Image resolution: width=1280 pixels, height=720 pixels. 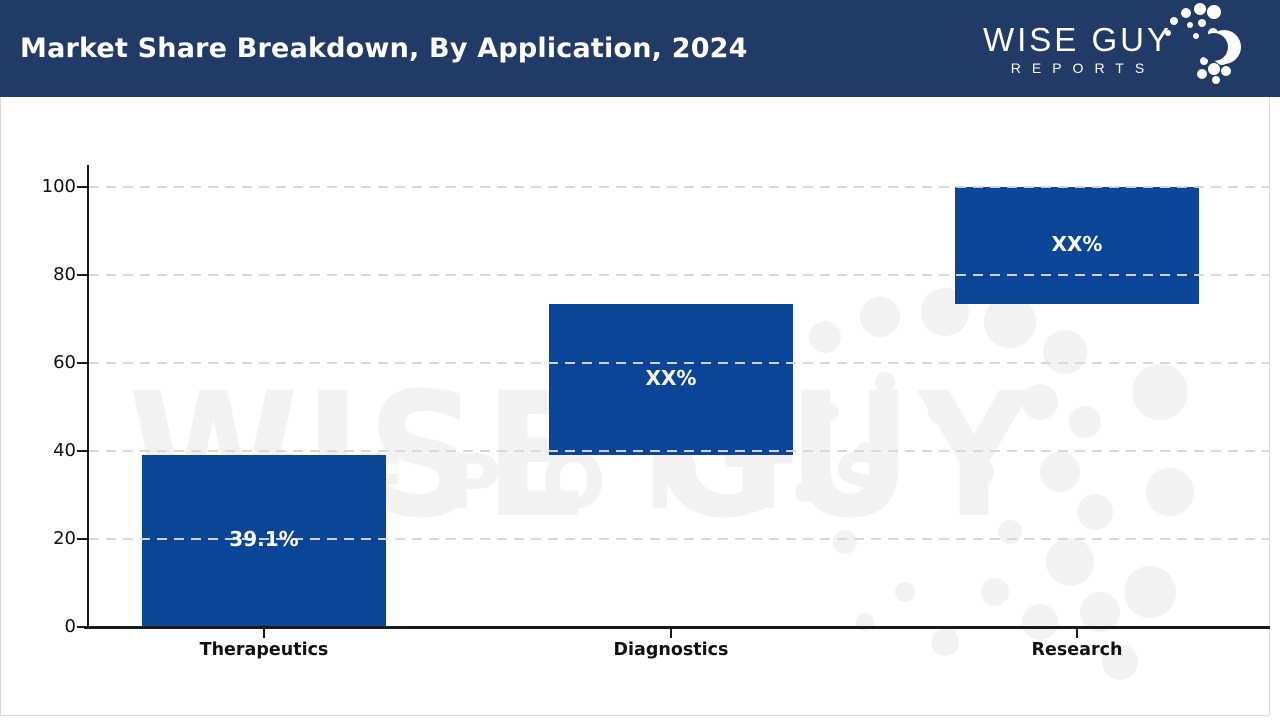 I want to click on x-category-label: Research, so click(x=1077, y=650).